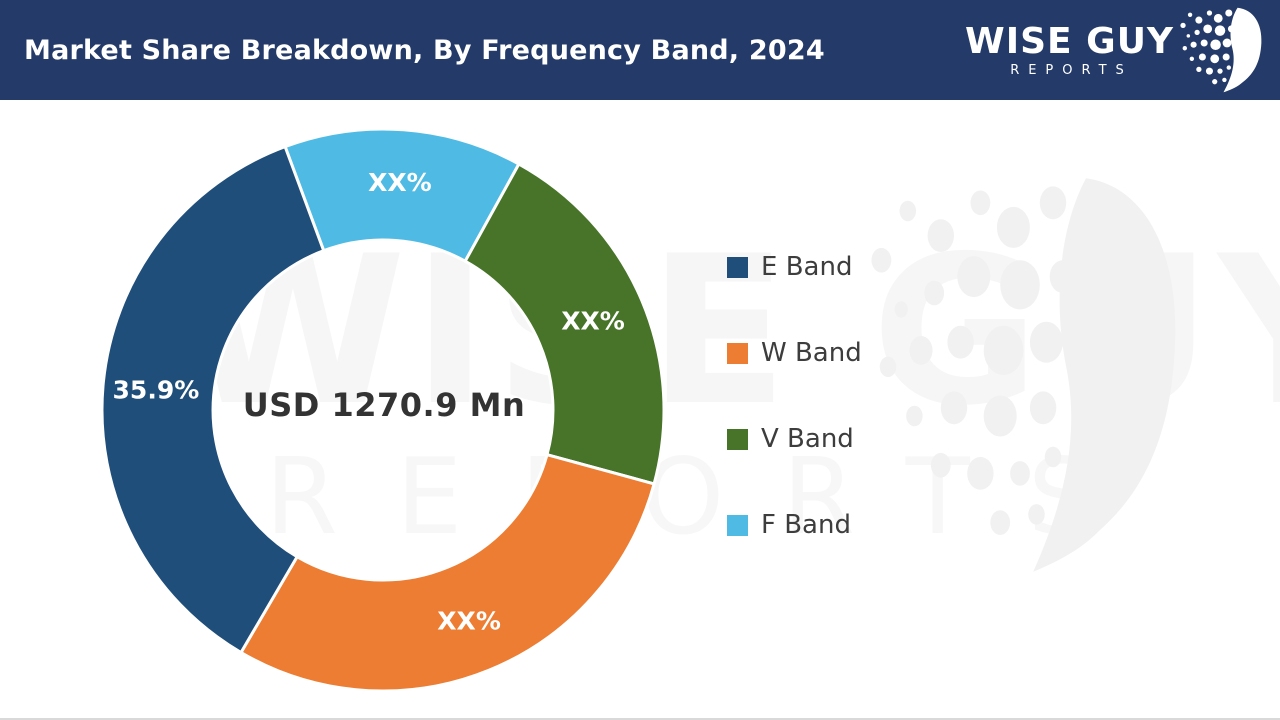 The height and width of the screenshot is (720, 1280). I want to click on slice-label-e-band: 35.9%, so click(156, 390).